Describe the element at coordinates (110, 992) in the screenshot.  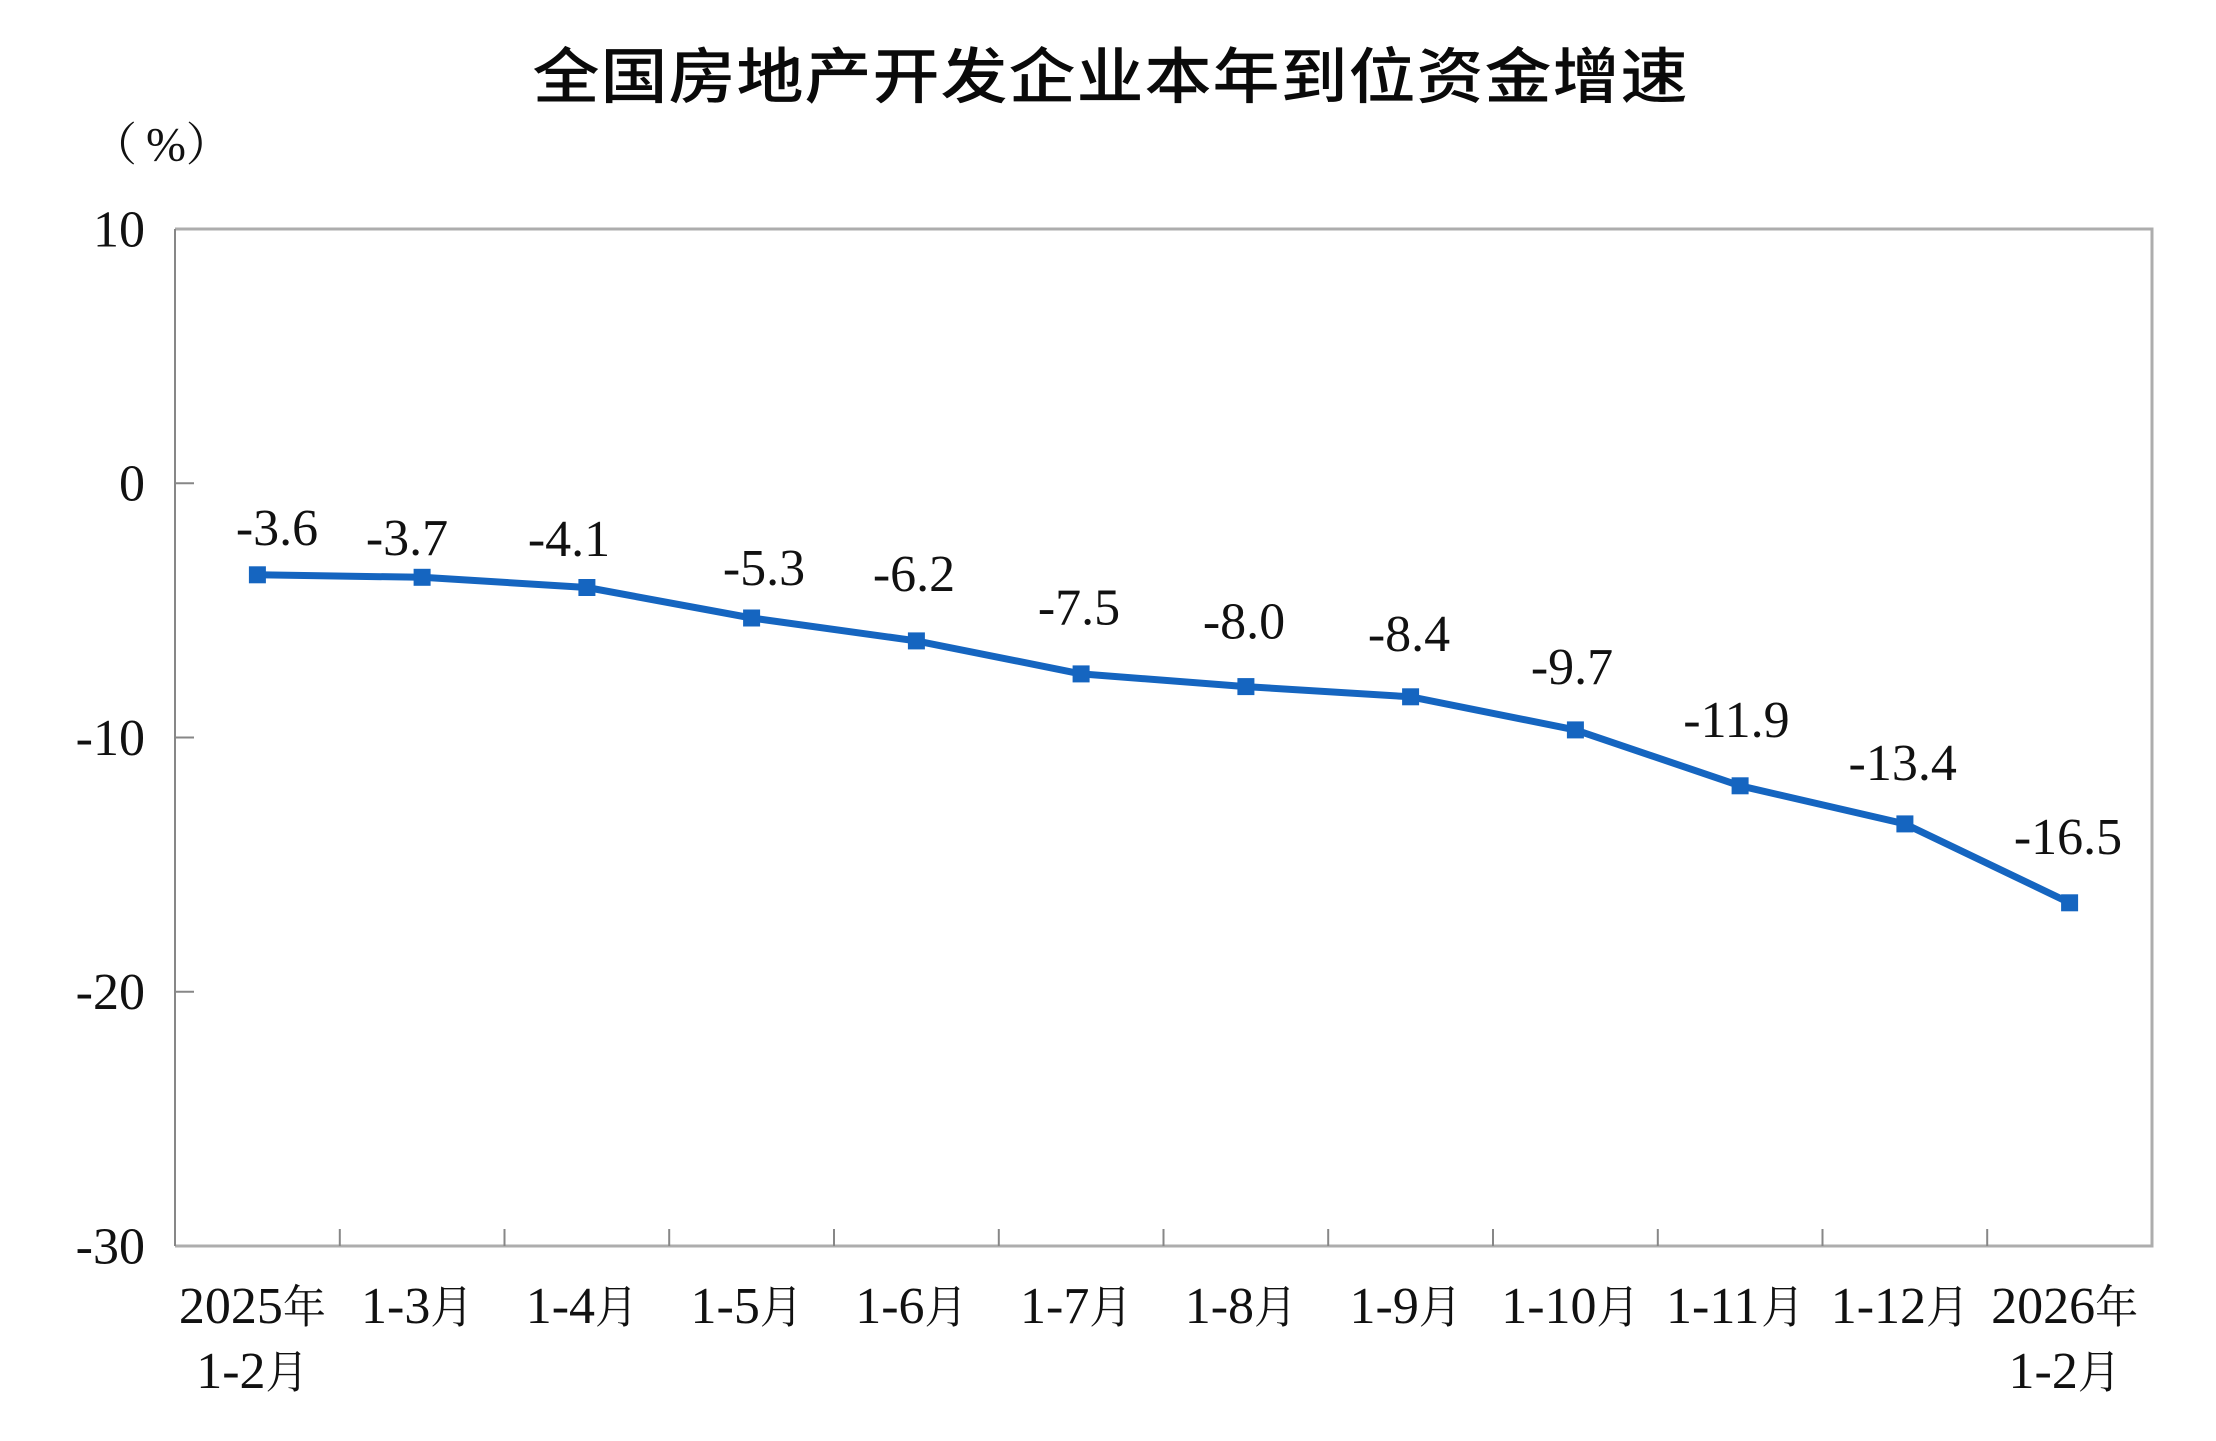
I see `svg-text: -20` at that location.